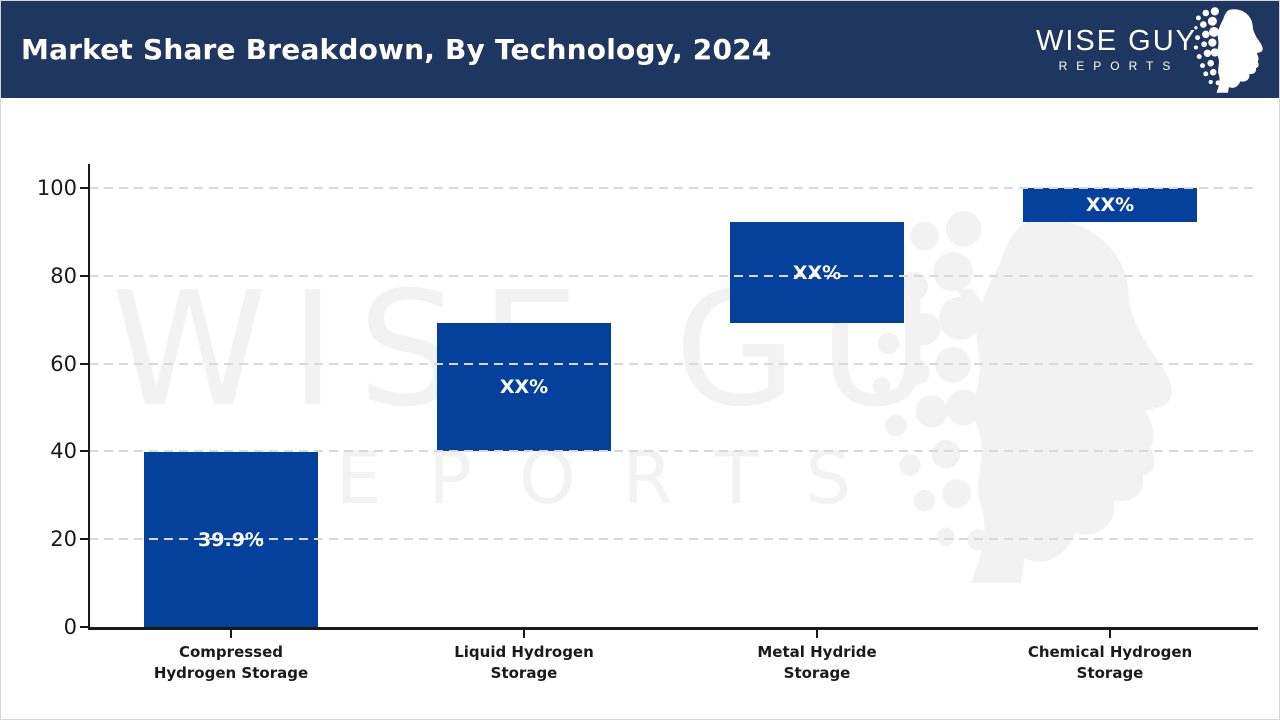 This screenshot has width=1280, height=720. I want to click on x-axis-label: Compressed Hydrogen Storage, so click(231, 662).